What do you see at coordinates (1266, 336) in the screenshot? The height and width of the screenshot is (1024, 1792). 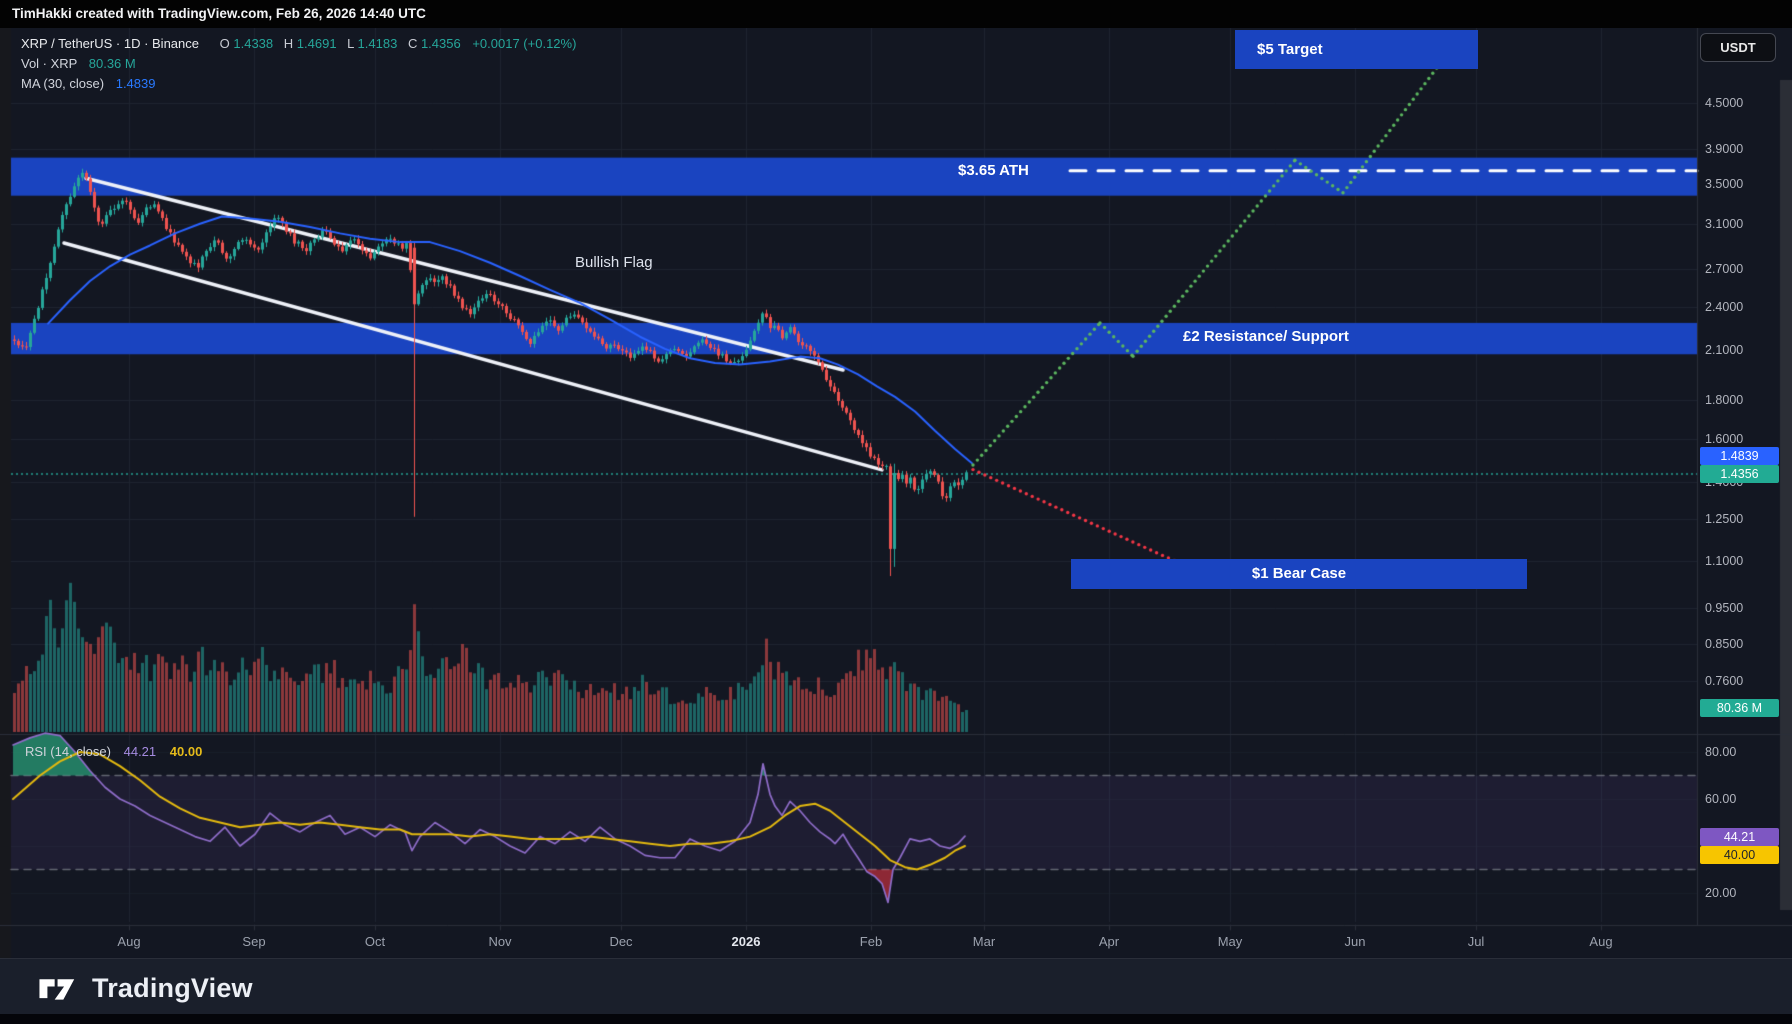 I see `resistance-annotation-label: £2 Resistance/ Support` at bounding box center [1266, 336].